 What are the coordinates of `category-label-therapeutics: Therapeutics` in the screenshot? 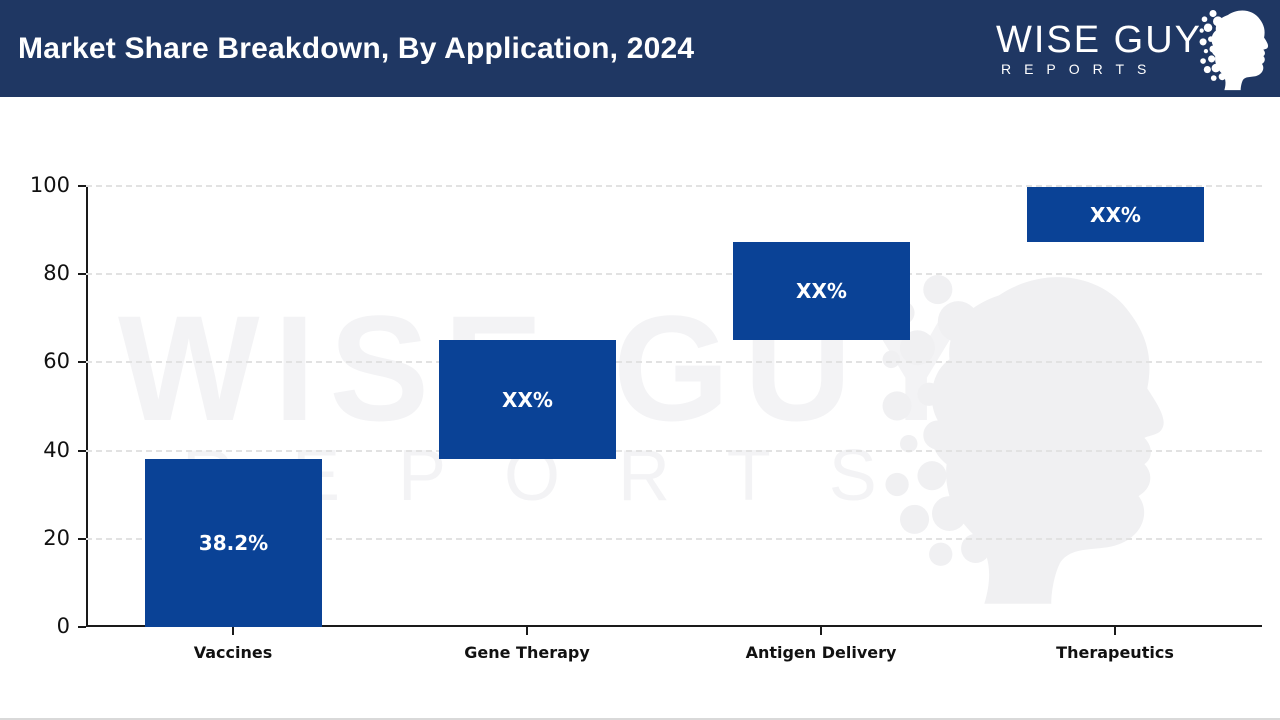 It's located at (1115, 652).